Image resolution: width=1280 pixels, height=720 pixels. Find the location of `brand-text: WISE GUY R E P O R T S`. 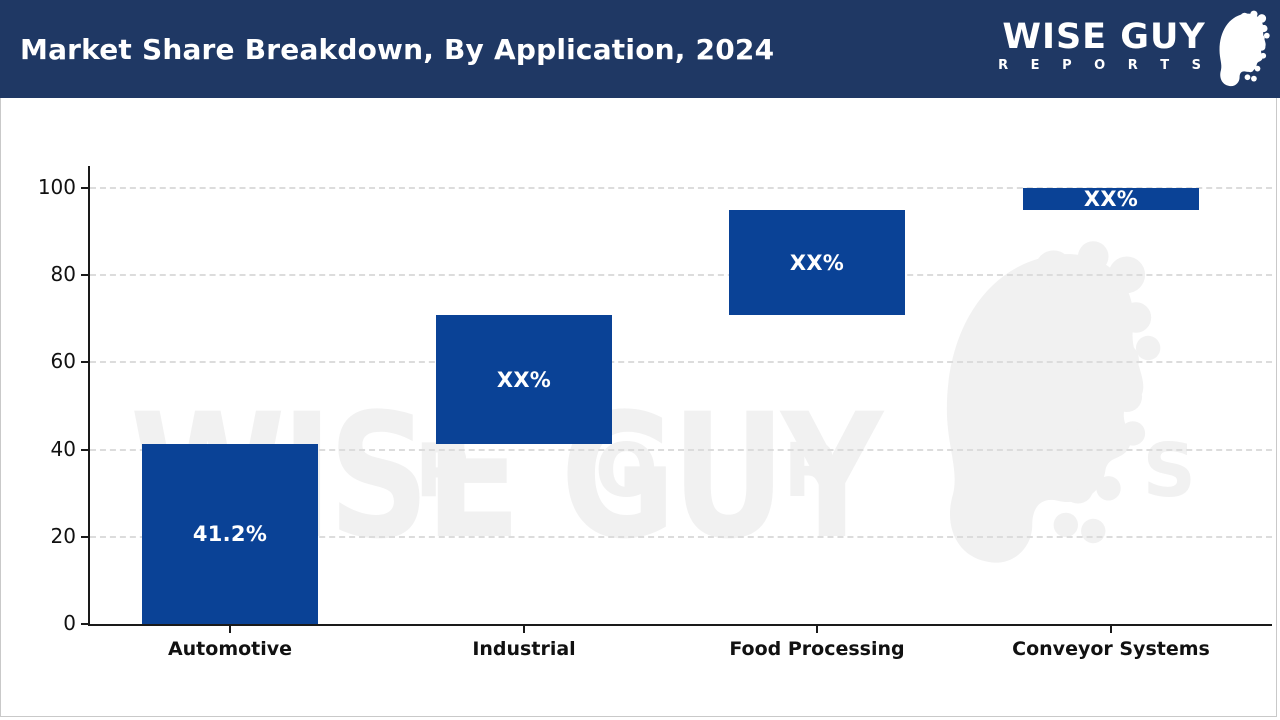

brand-text: WISE GUY R E P O R T S is located at coordinates (1104, 45).